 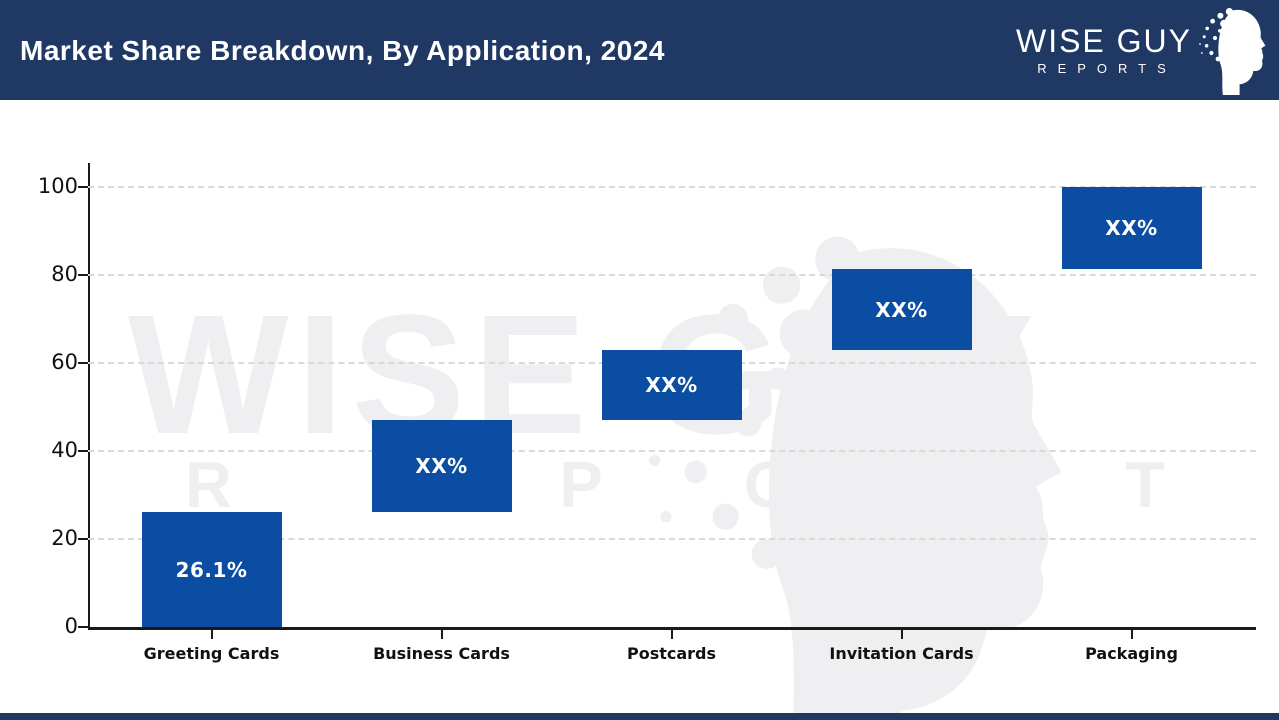 I want to click on y-tick-label: 100, so click(x=57, y=186).